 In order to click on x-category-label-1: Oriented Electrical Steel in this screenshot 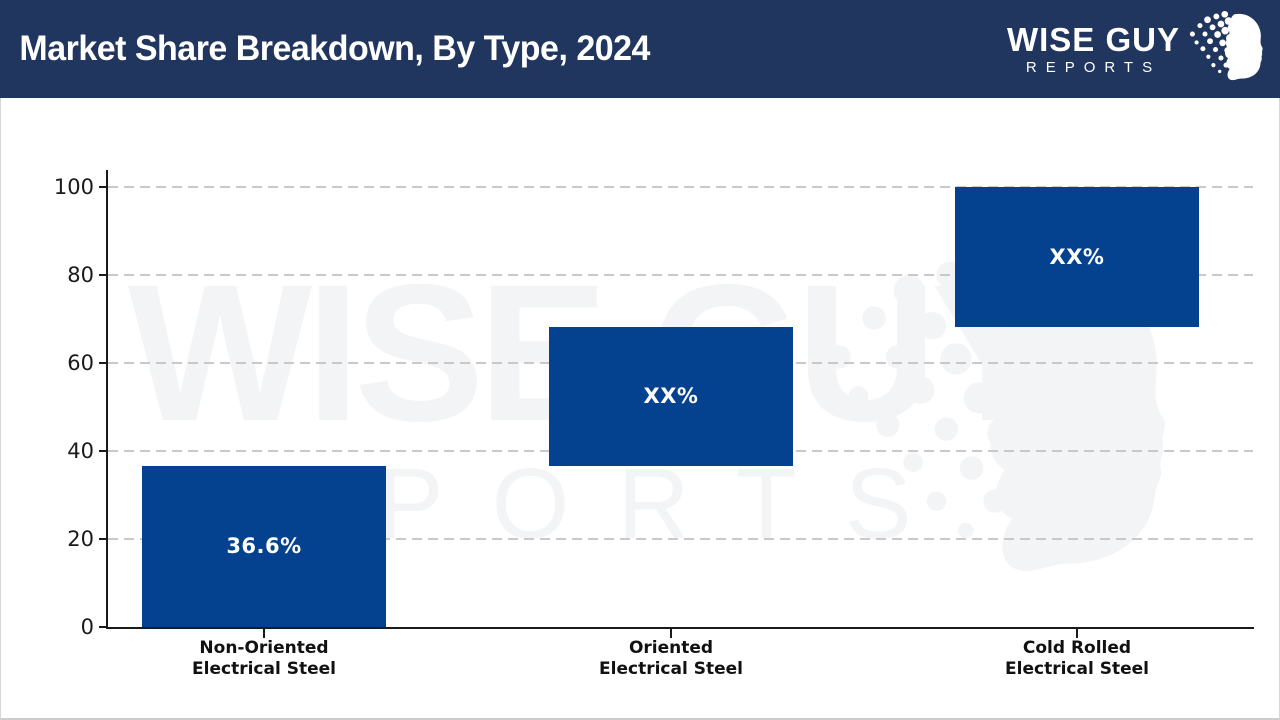, I will do `click(671, 659)`.